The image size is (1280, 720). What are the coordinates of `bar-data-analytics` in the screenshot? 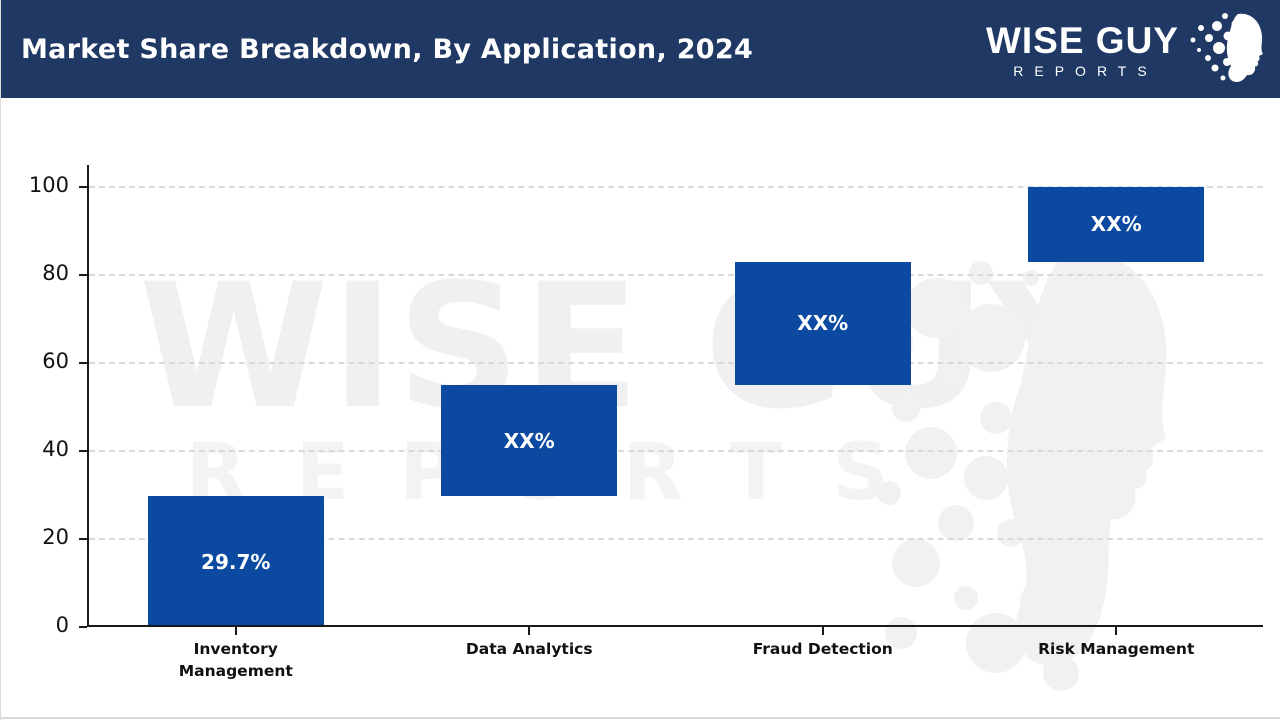 It's located at (529, 441).